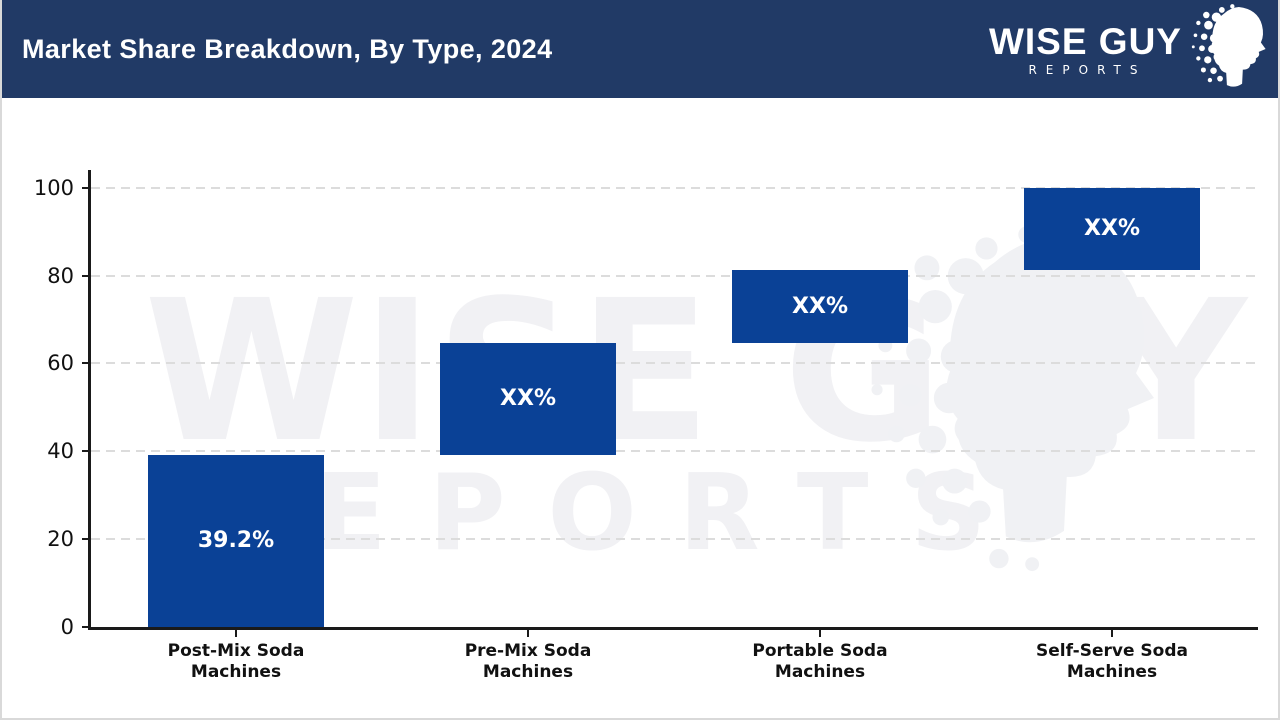  What do you see at coordinates (236, 651) in the screenshot?
I see `category-label-line: Post-Mix Soda` at bounding box center [236, 651].